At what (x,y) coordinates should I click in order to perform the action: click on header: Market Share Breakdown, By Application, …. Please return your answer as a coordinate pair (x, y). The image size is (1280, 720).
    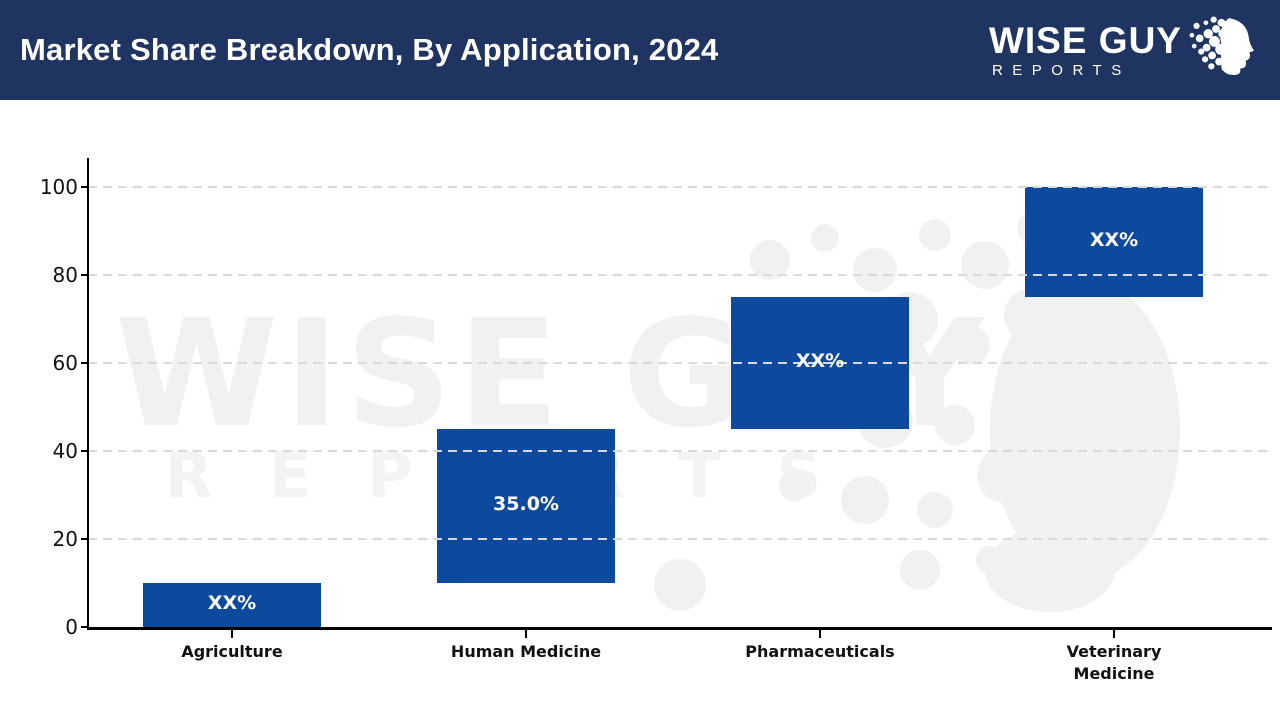
    Looking at the image, I should click on (640, 50).